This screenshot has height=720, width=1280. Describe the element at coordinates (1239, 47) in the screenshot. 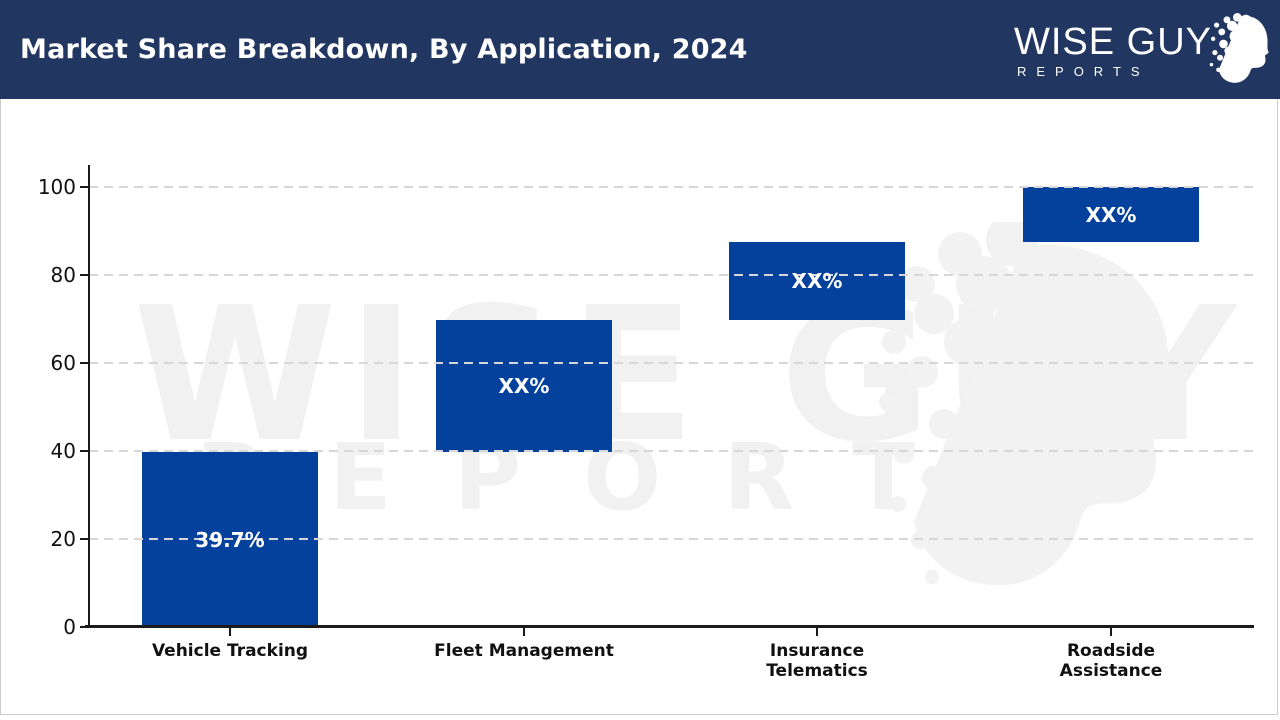

I see `dotted-head-profile-icon` at that location.